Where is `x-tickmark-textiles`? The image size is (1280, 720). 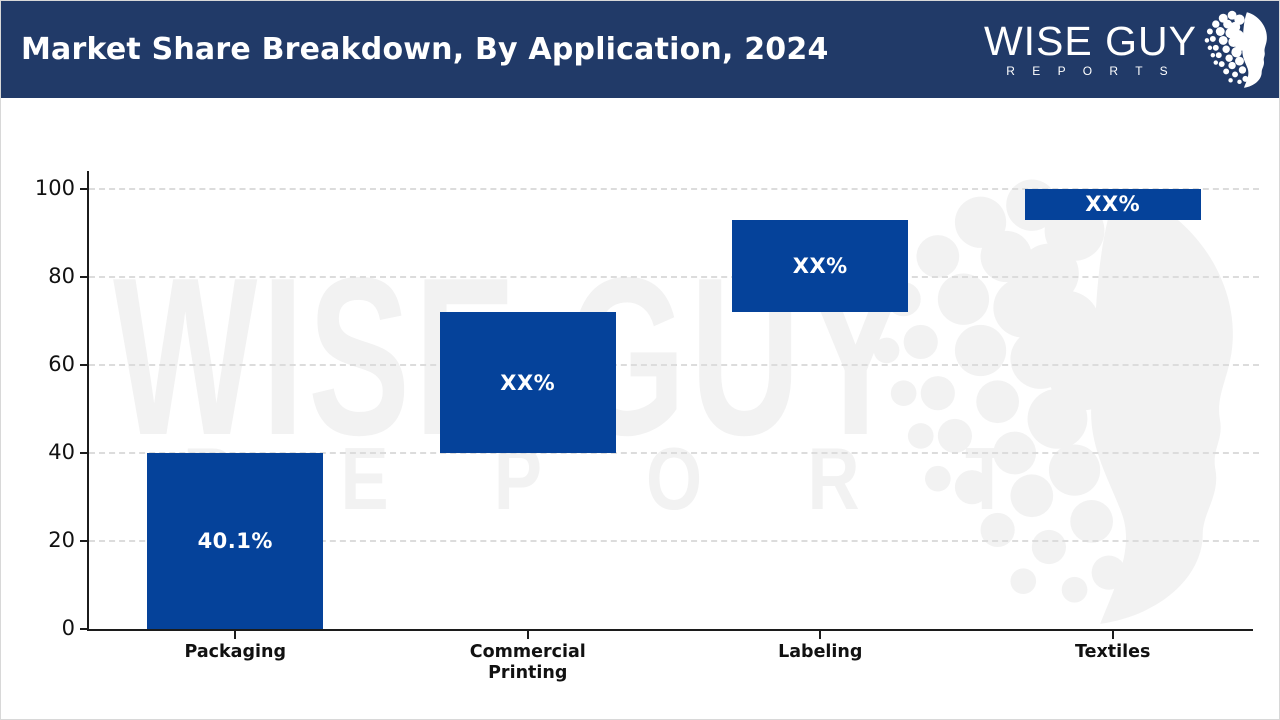 x-tickmark-textiles is located at coordinates (1112, 635).